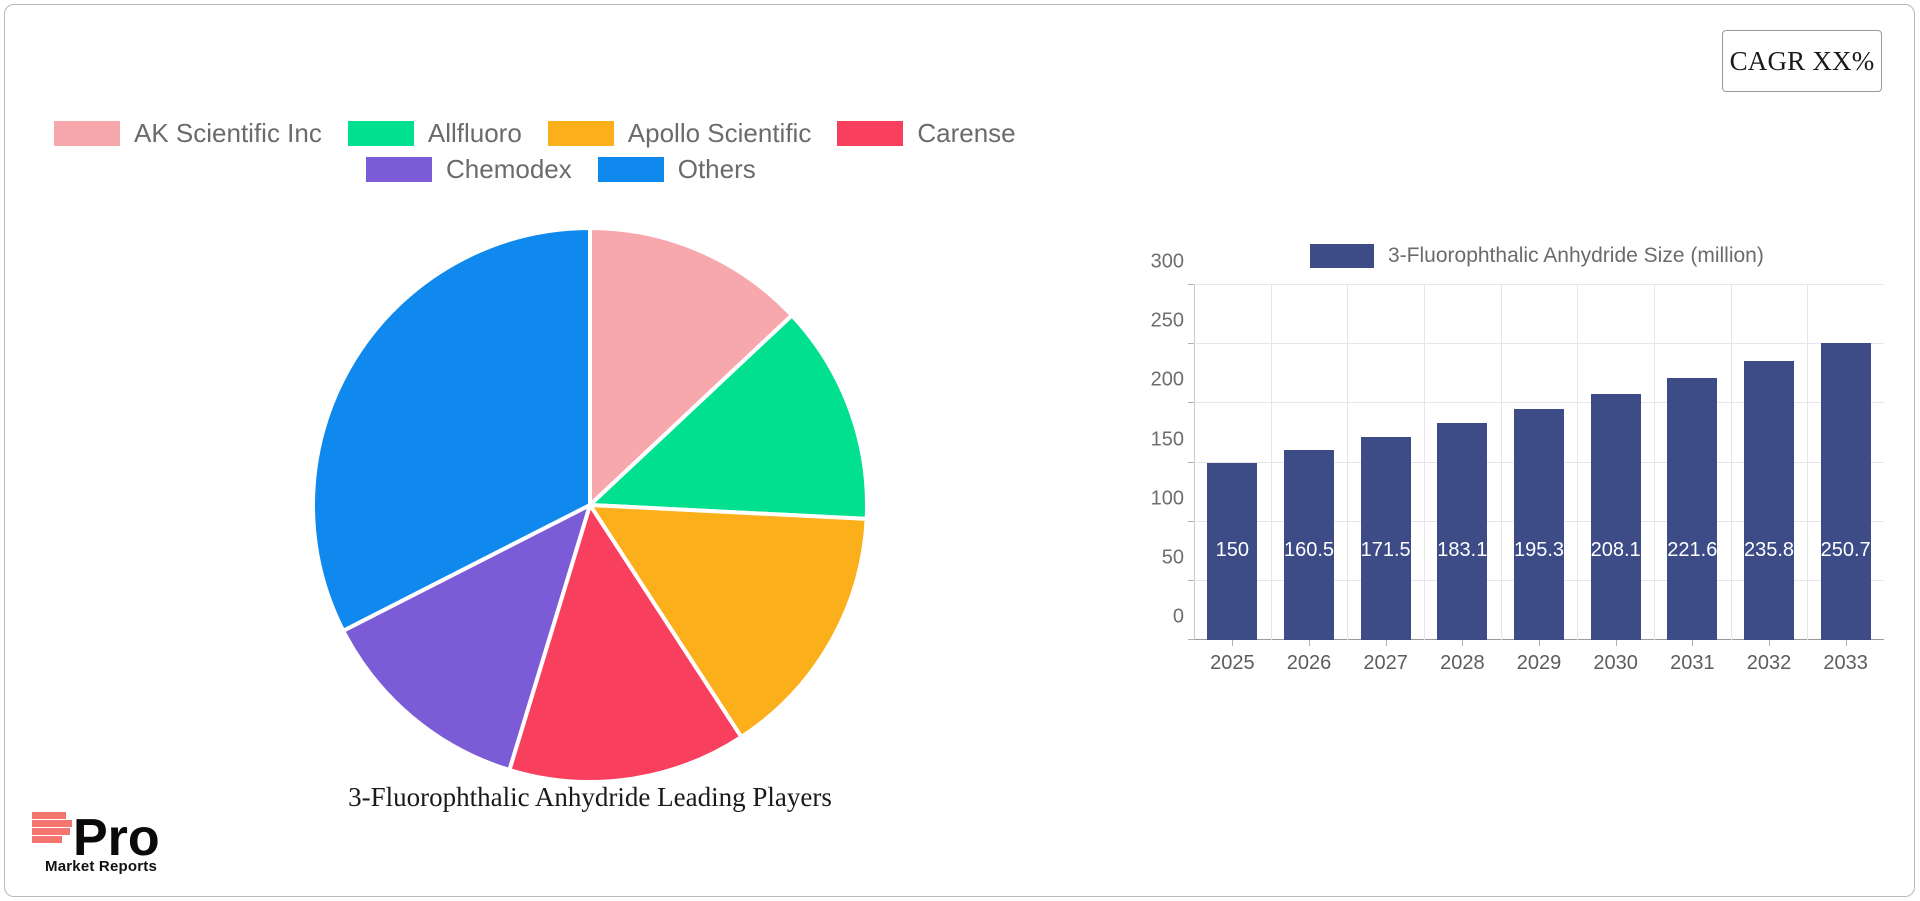  I want to click on y-axis-tick-label: 150, so click(1167, 439).